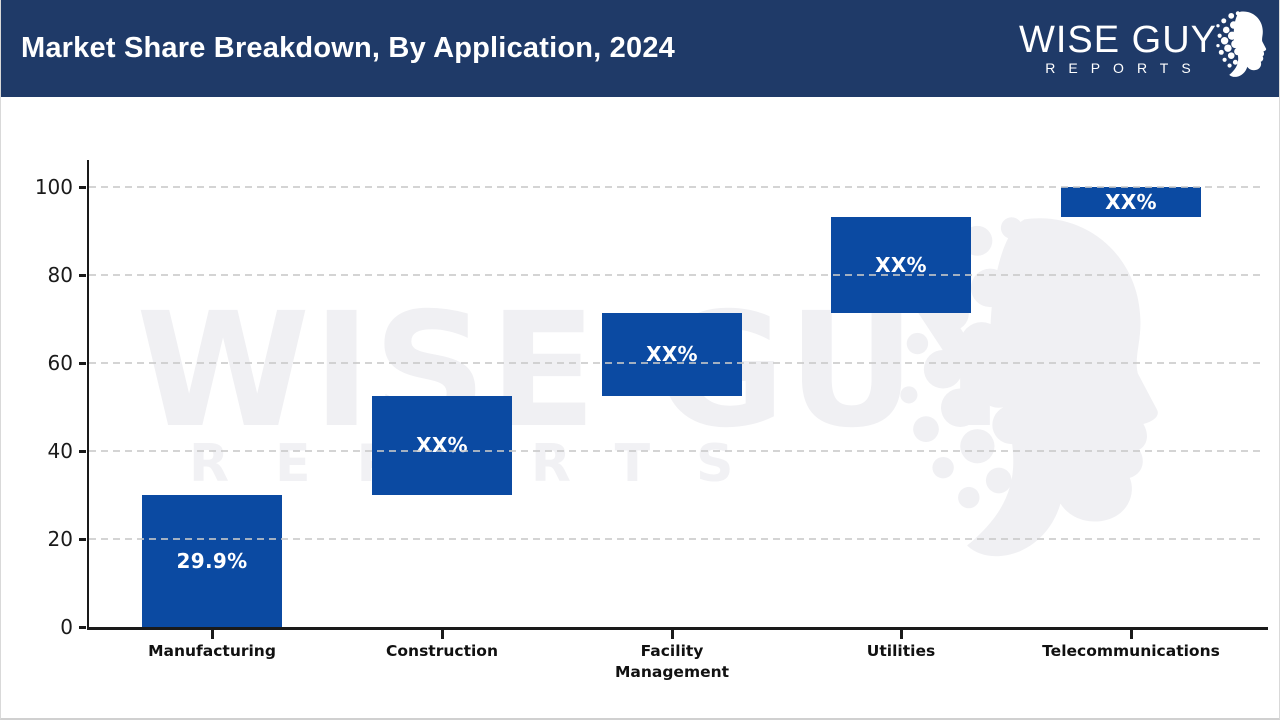  What do you see at coordinates (60, 275) in the screenshot?
I see `y-tick-label: 80` at bounding box center [60, 275].